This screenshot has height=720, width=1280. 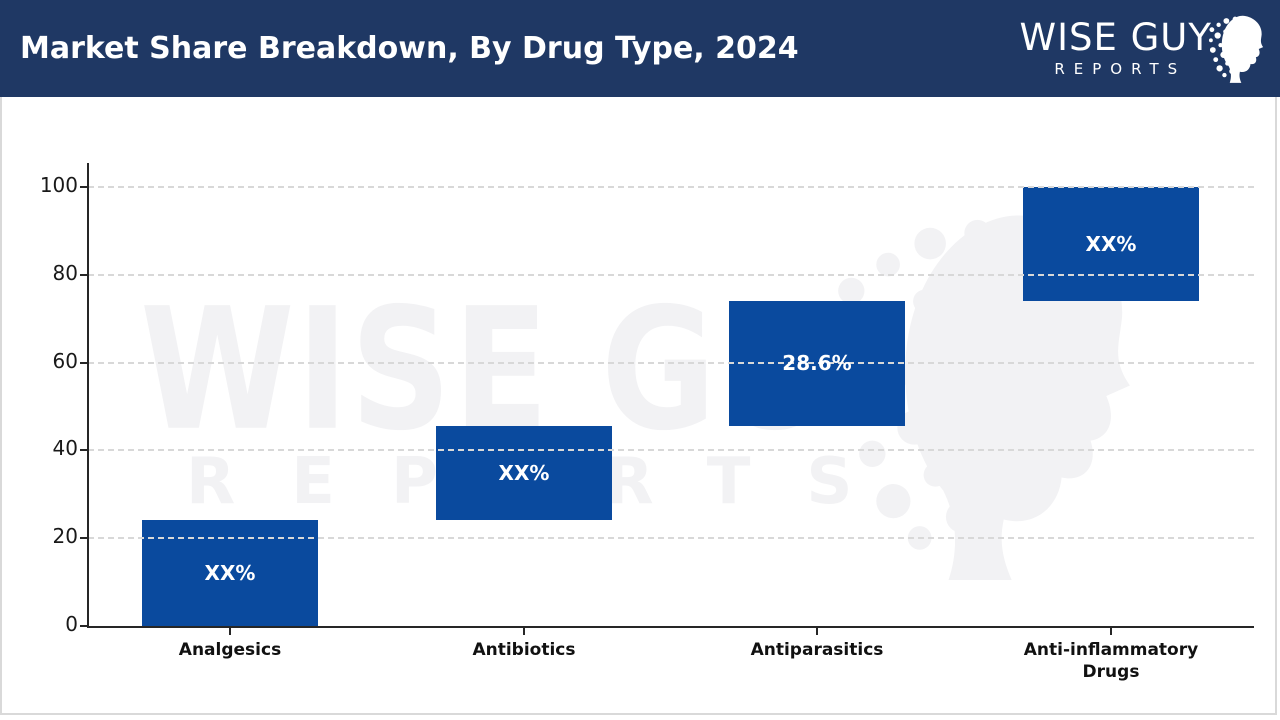 I want to click on x-axis-category-label: Antibiotics, so click(x=524, y=650).